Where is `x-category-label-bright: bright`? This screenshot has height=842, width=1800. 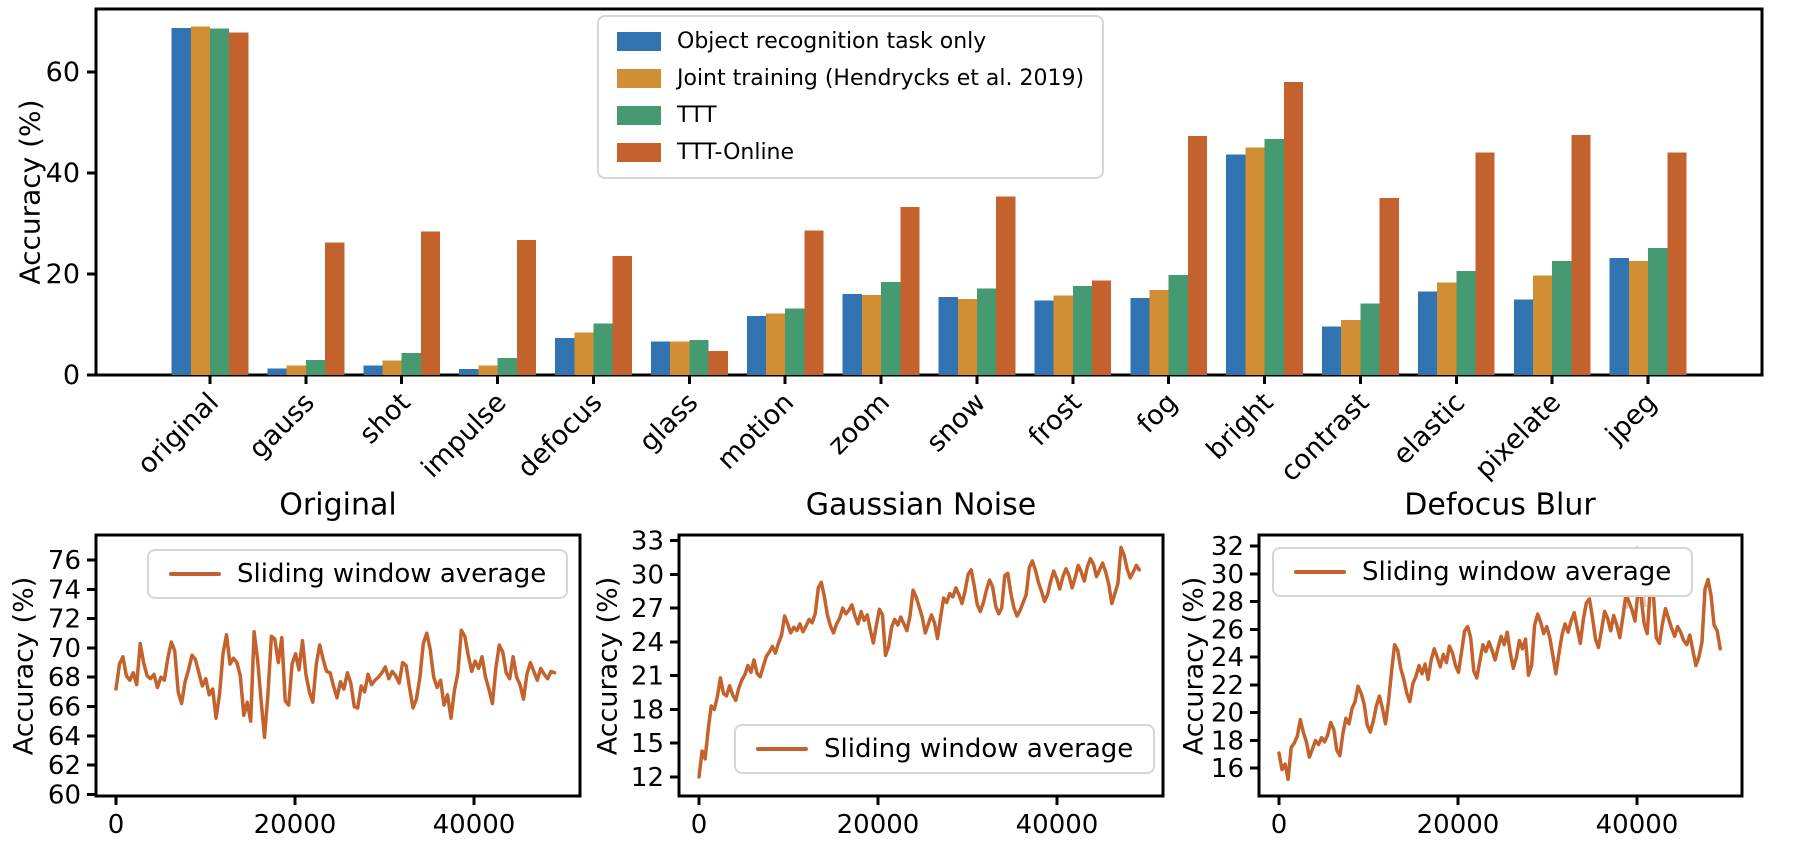
x-category-label-bright: bright is located at coordinates (1240, 426).